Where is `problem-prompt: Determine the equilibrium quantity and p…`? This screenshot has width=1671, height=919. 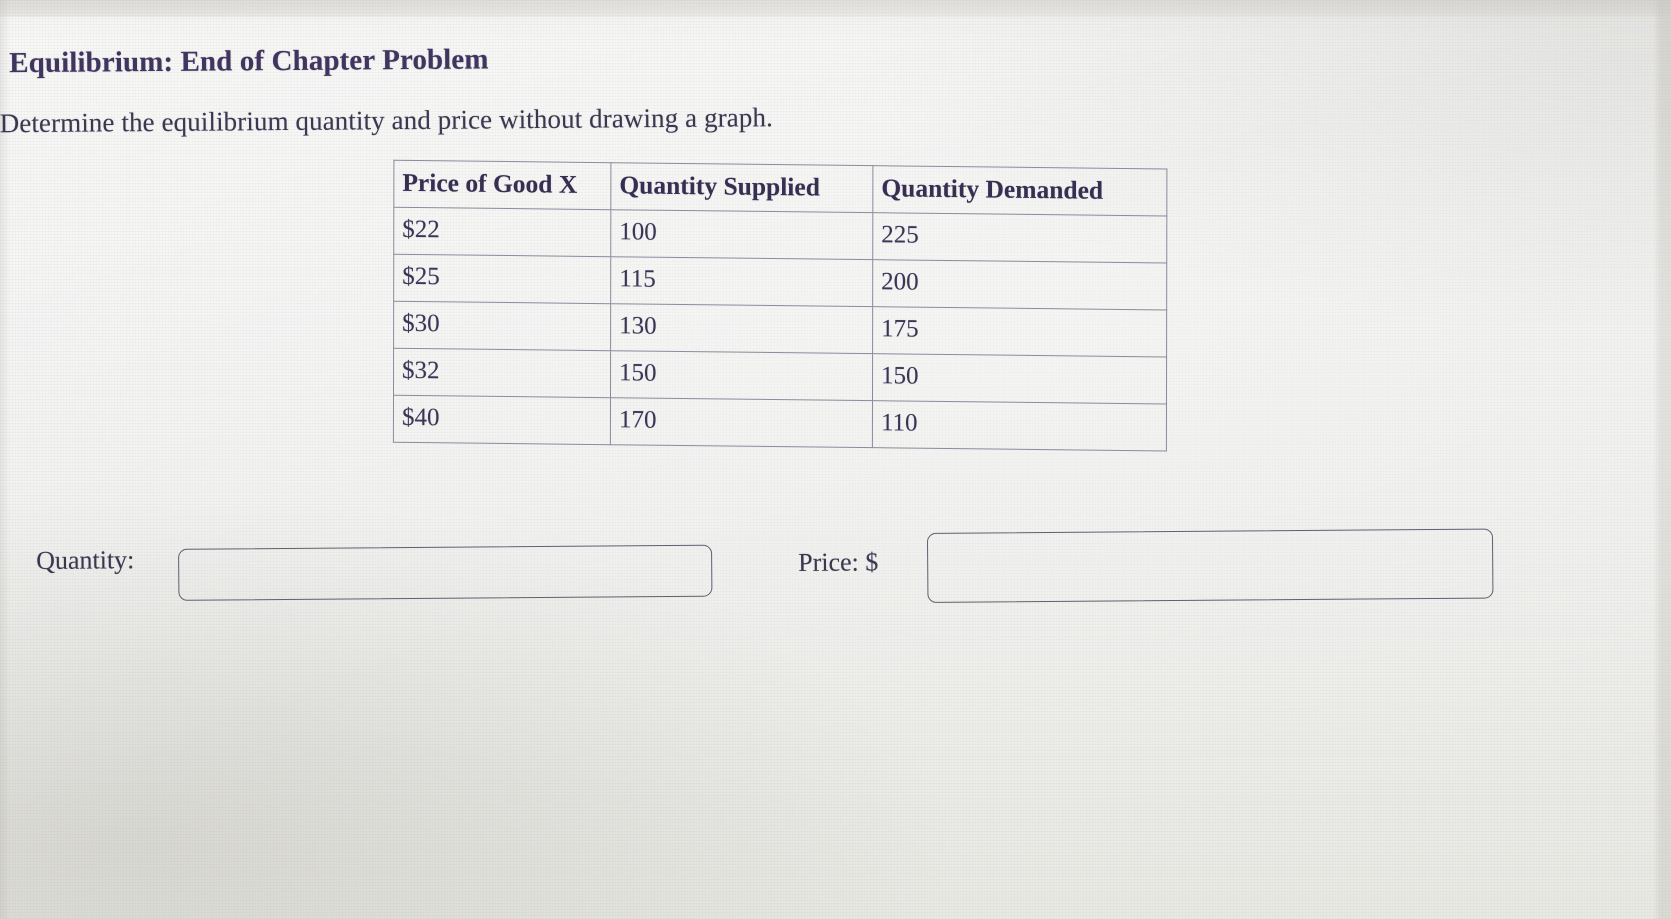
problem-prompt: Determine the equilibrium quantity and p… is located at coordinates (386, 120).